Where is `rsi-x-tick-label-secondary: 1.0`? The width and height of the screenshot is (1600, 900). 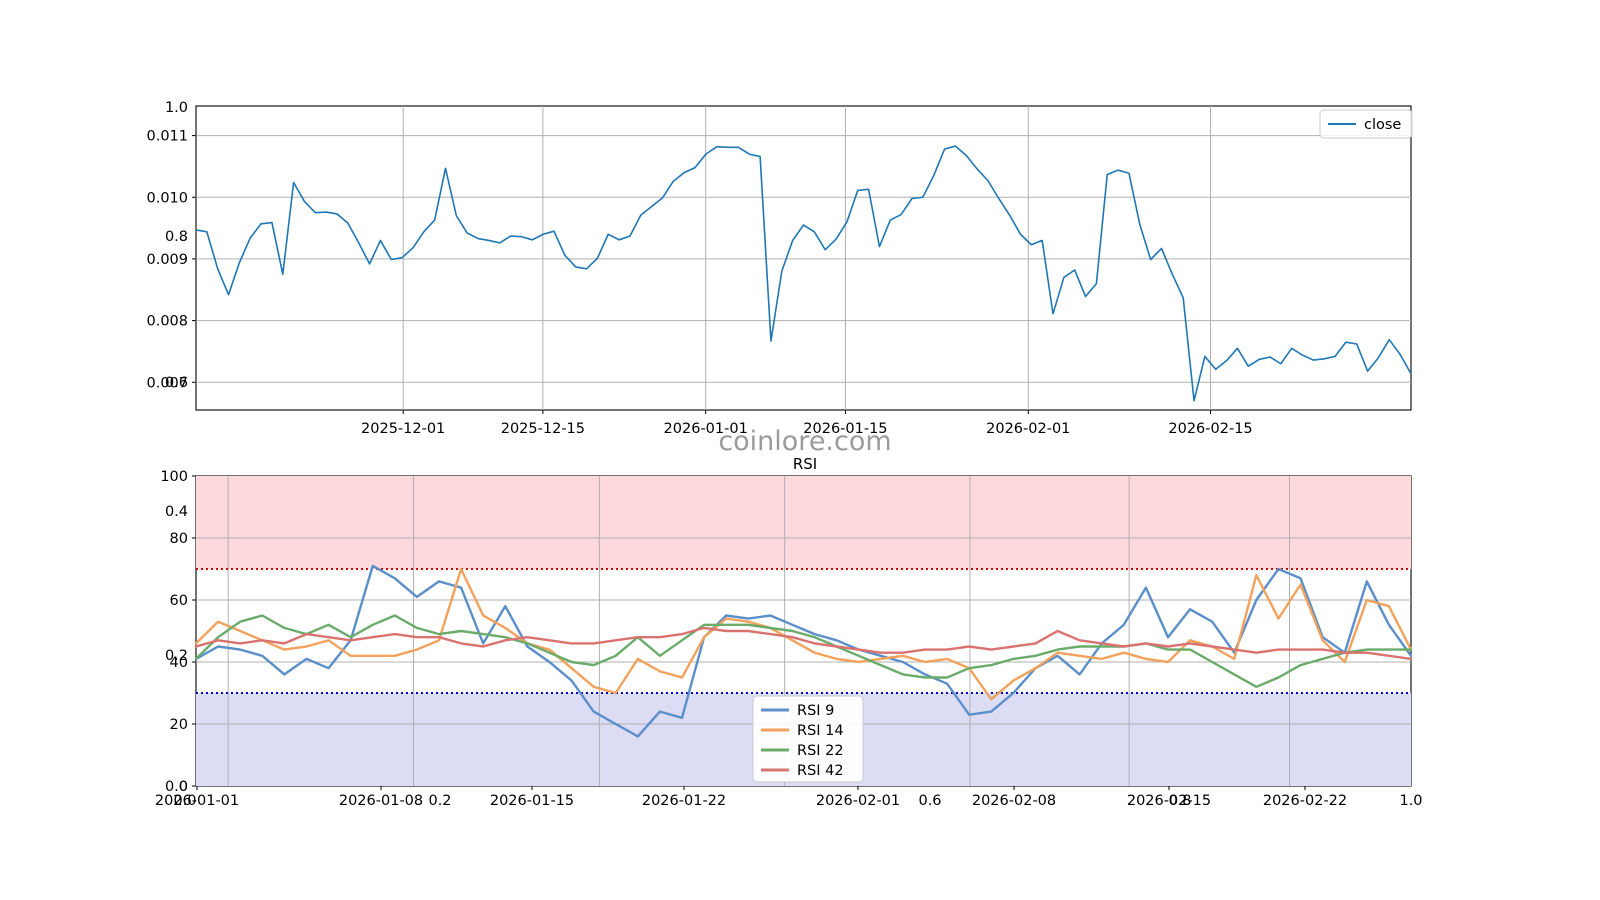 rsi-x-tick-label-secondary: 1.0 is located at coordinates (1410, 801).